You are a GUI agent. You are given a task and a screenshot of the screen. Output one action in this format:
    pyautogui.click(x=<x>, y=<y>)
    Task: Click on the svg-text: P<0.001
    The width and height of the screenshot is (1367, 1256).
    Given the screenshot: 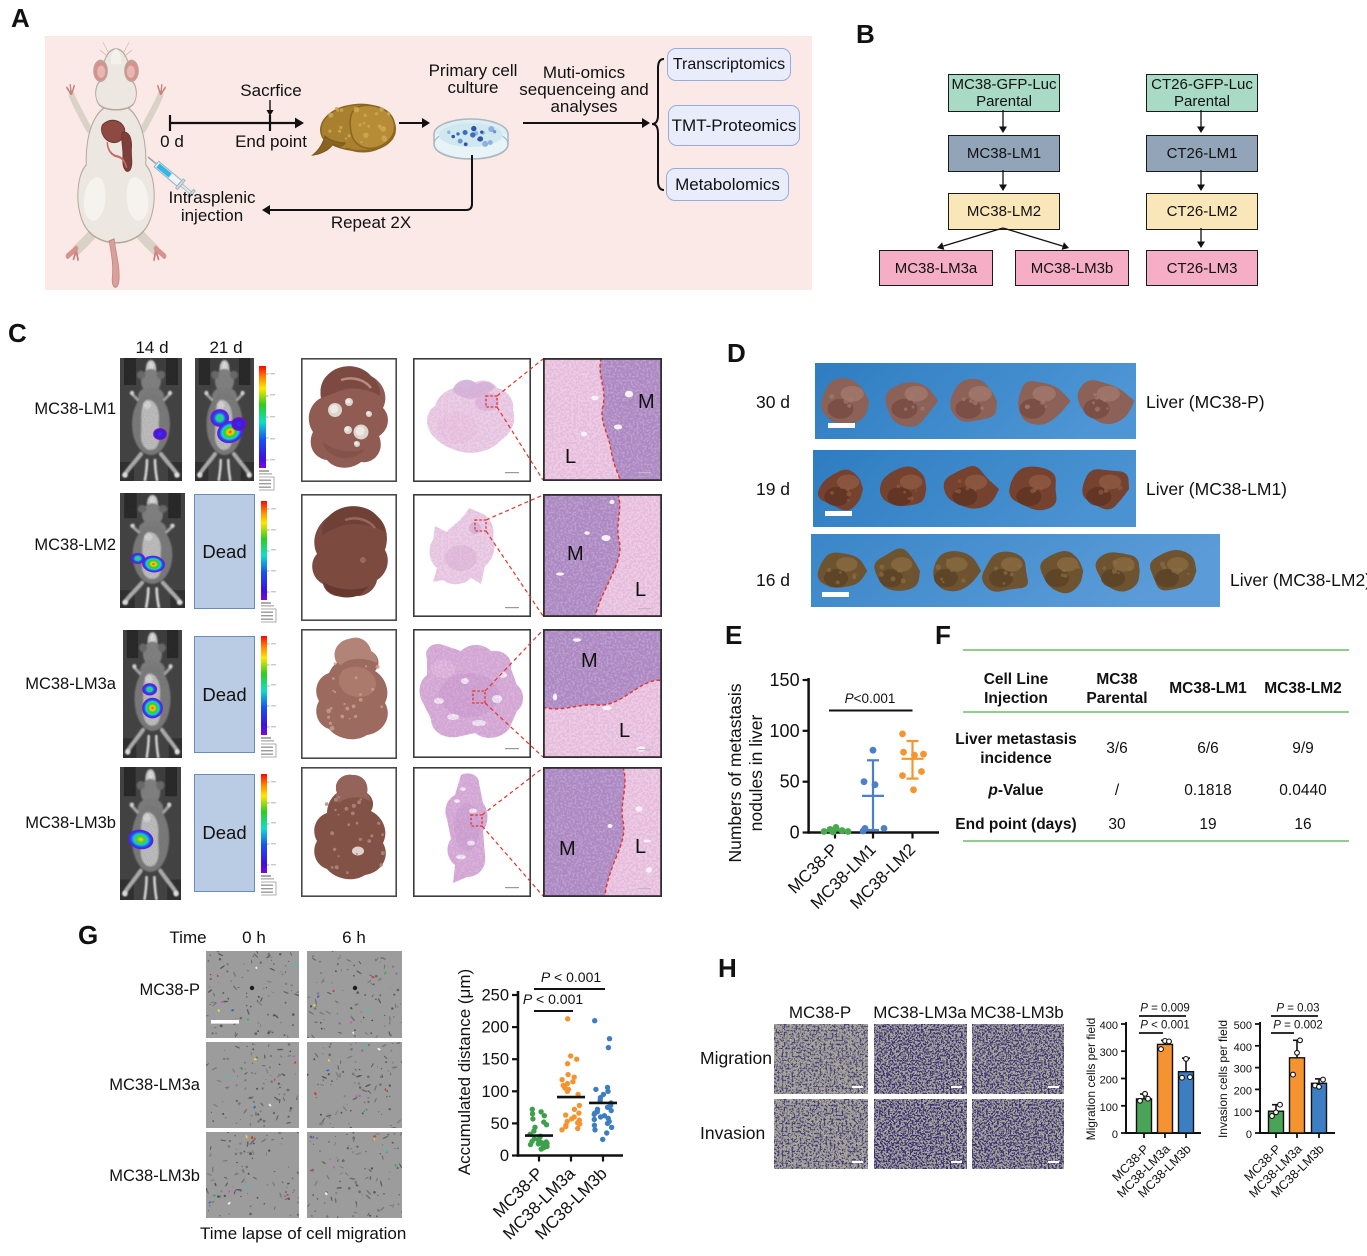 What is the action you would take?
    pyautogui.click(x=870, y=698)
    